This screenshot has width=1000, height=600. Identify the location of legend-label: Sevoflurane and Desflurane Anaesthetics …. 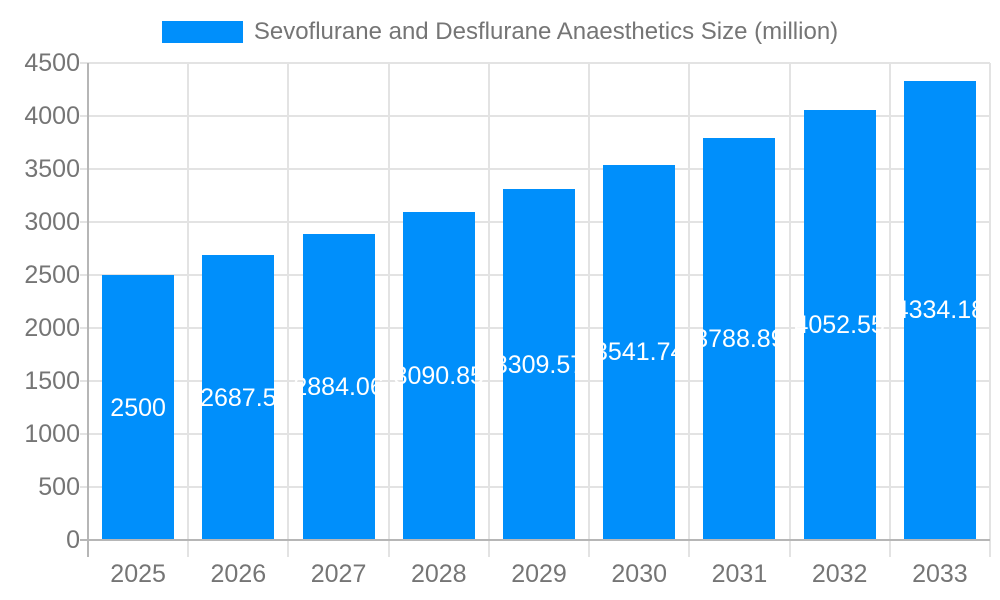
(546, 31).